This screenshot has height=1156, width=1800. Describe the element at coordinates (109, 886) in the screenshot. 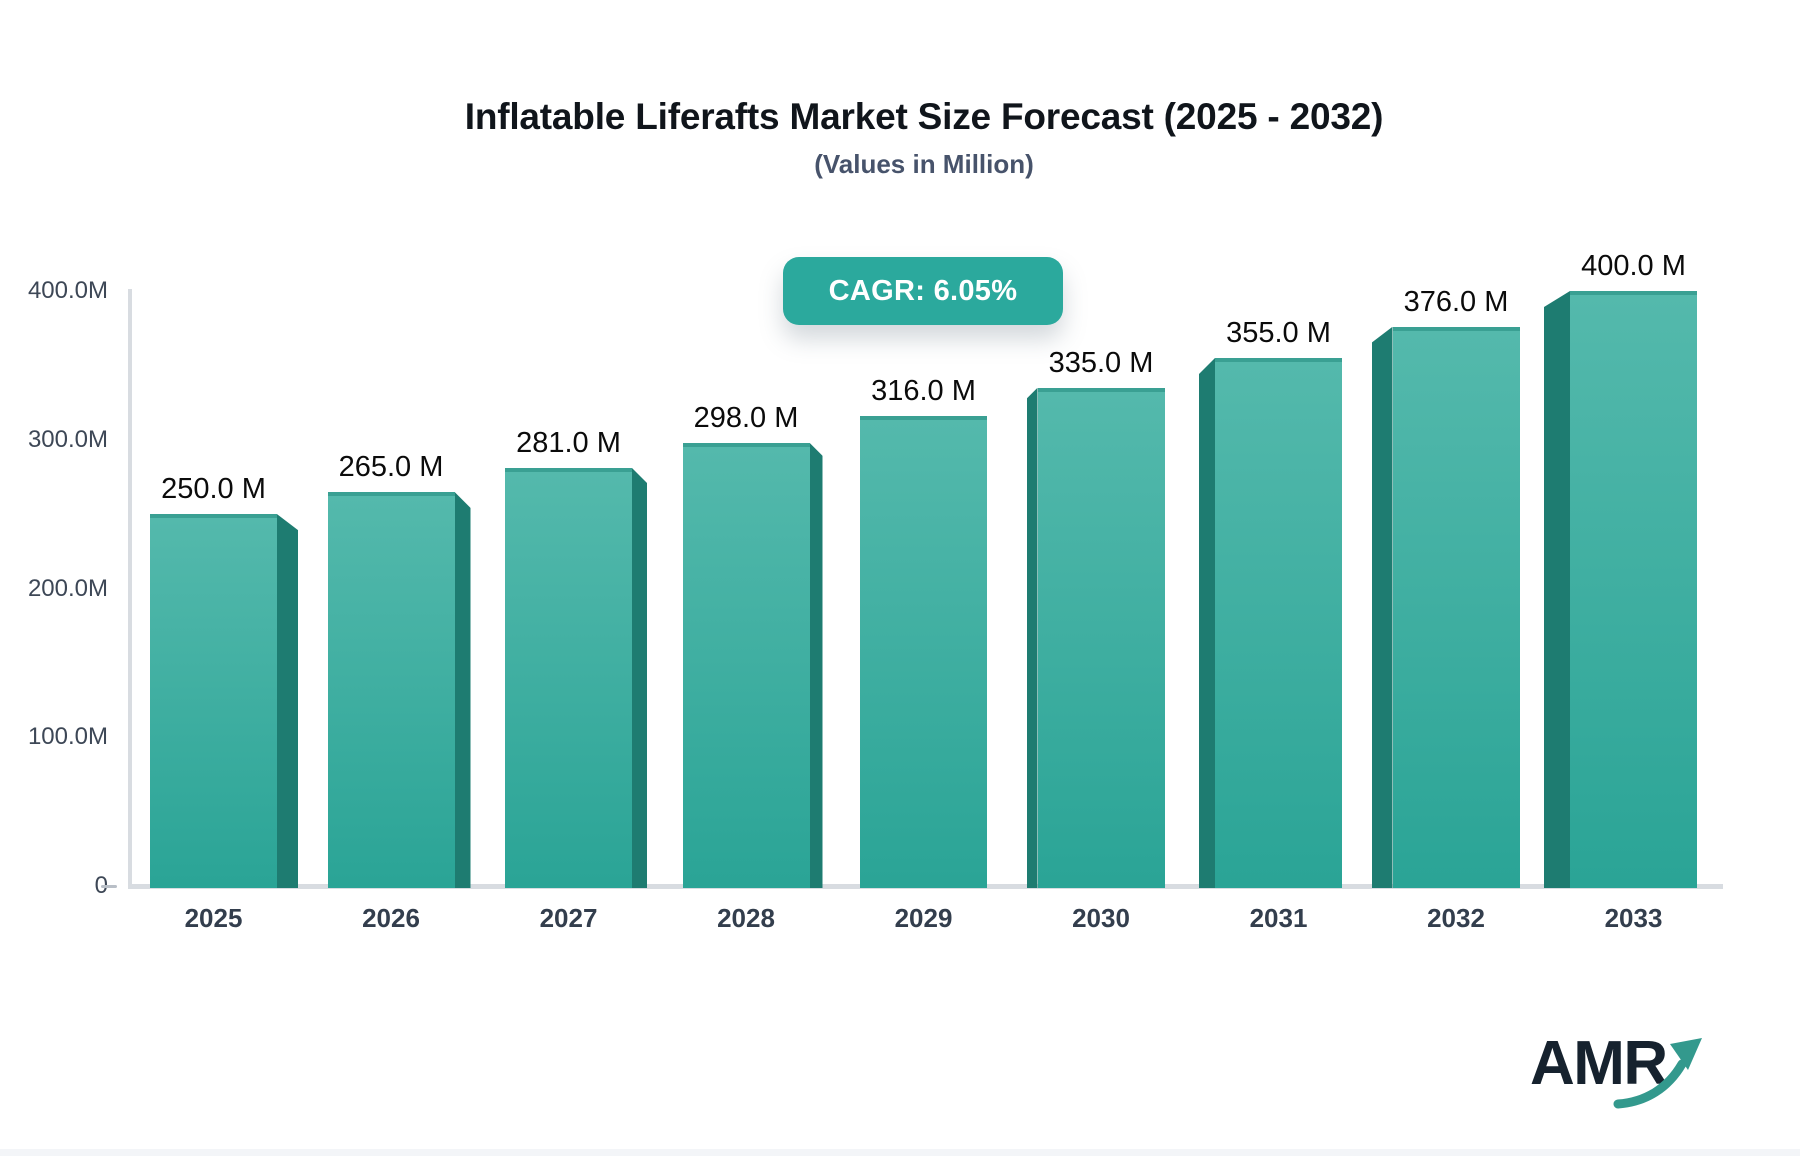

I see `zero-tick-dash` at that location.